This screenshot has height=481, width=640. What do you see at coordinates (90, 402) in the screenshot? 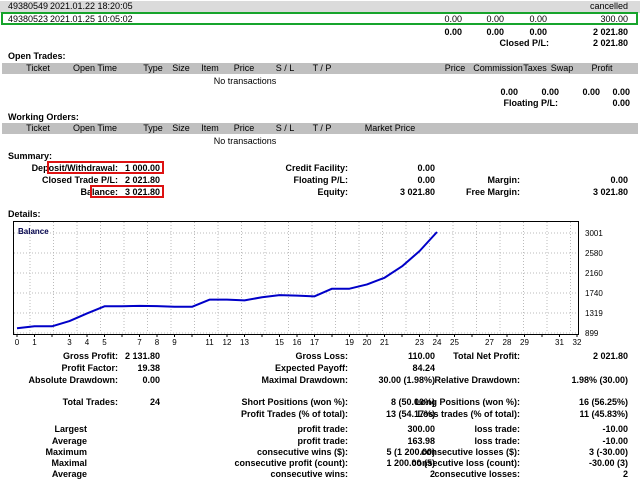
I see `stat-label: Total Trades:` at bounding box center [90, 402].